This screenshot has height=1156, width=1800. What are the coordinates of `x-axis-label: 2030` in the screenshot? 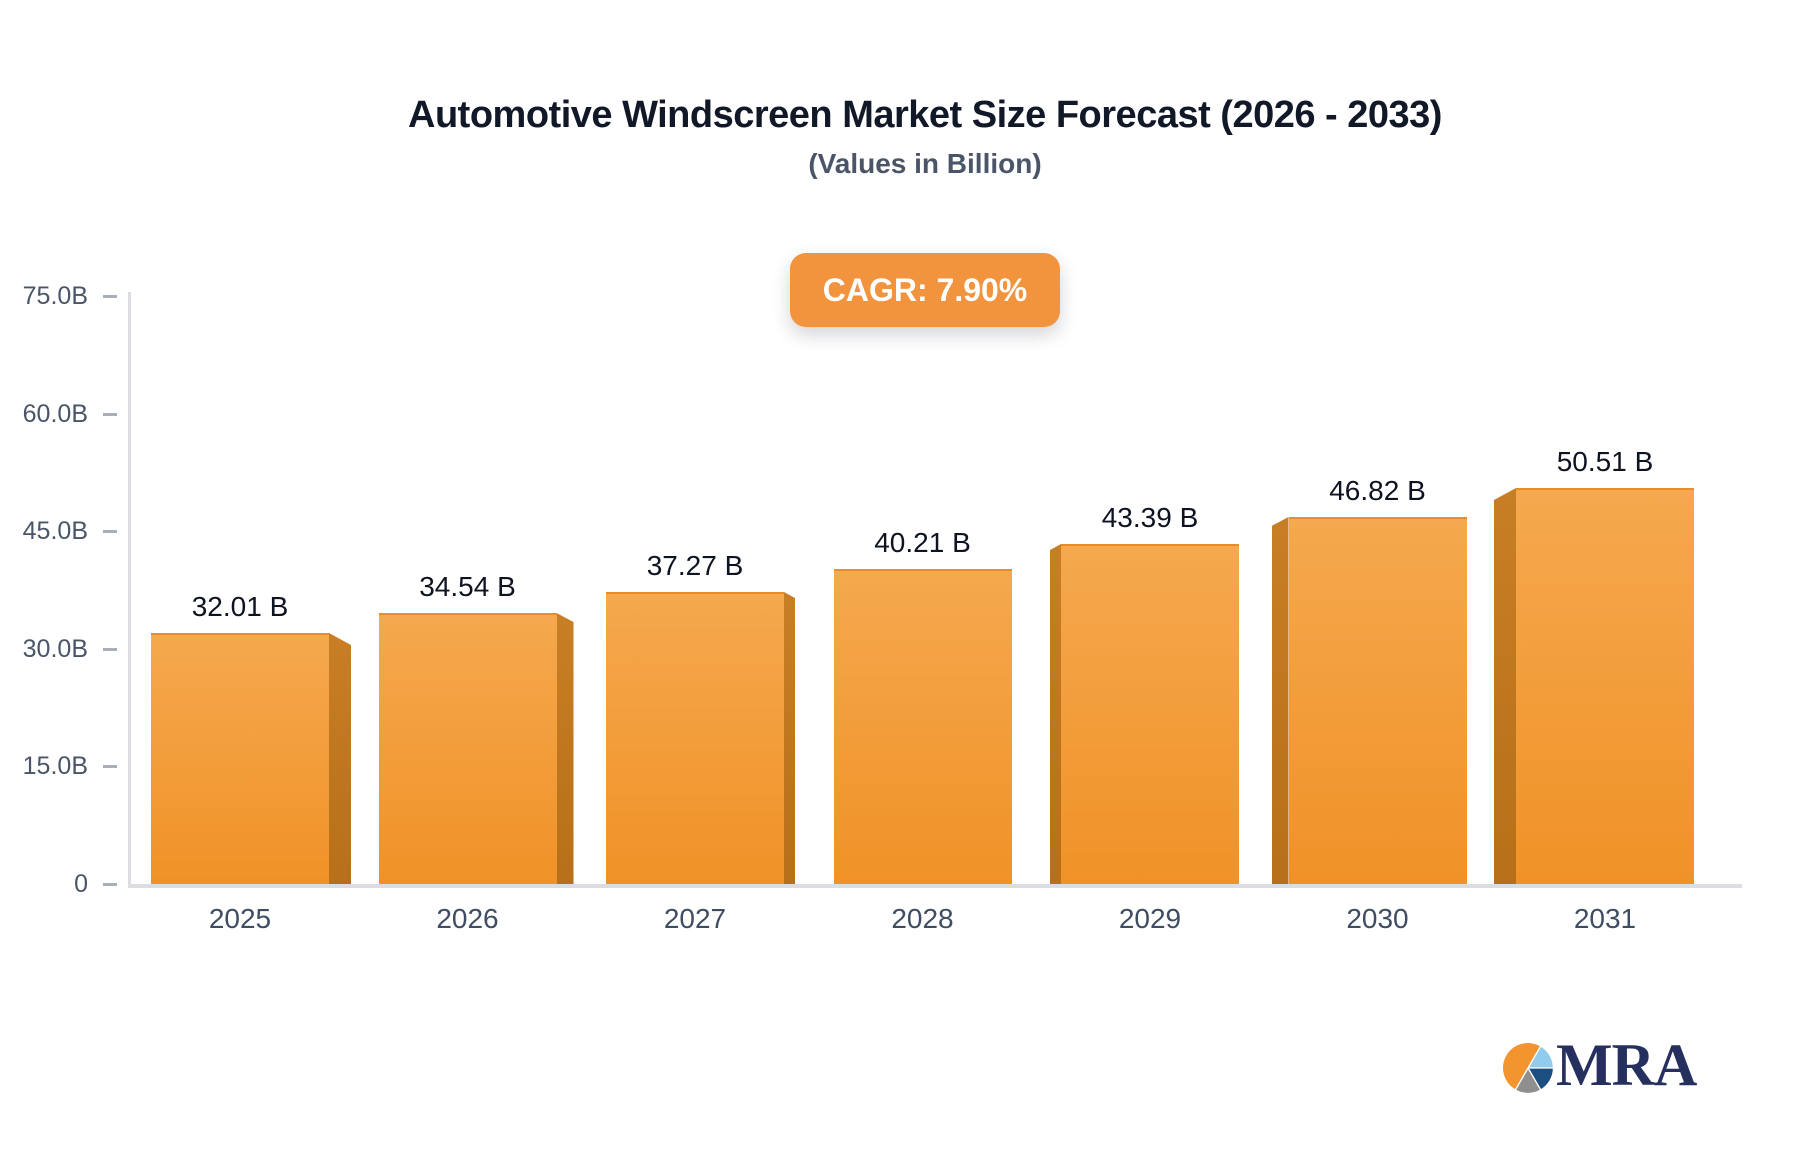 It's located at (1377, 918).